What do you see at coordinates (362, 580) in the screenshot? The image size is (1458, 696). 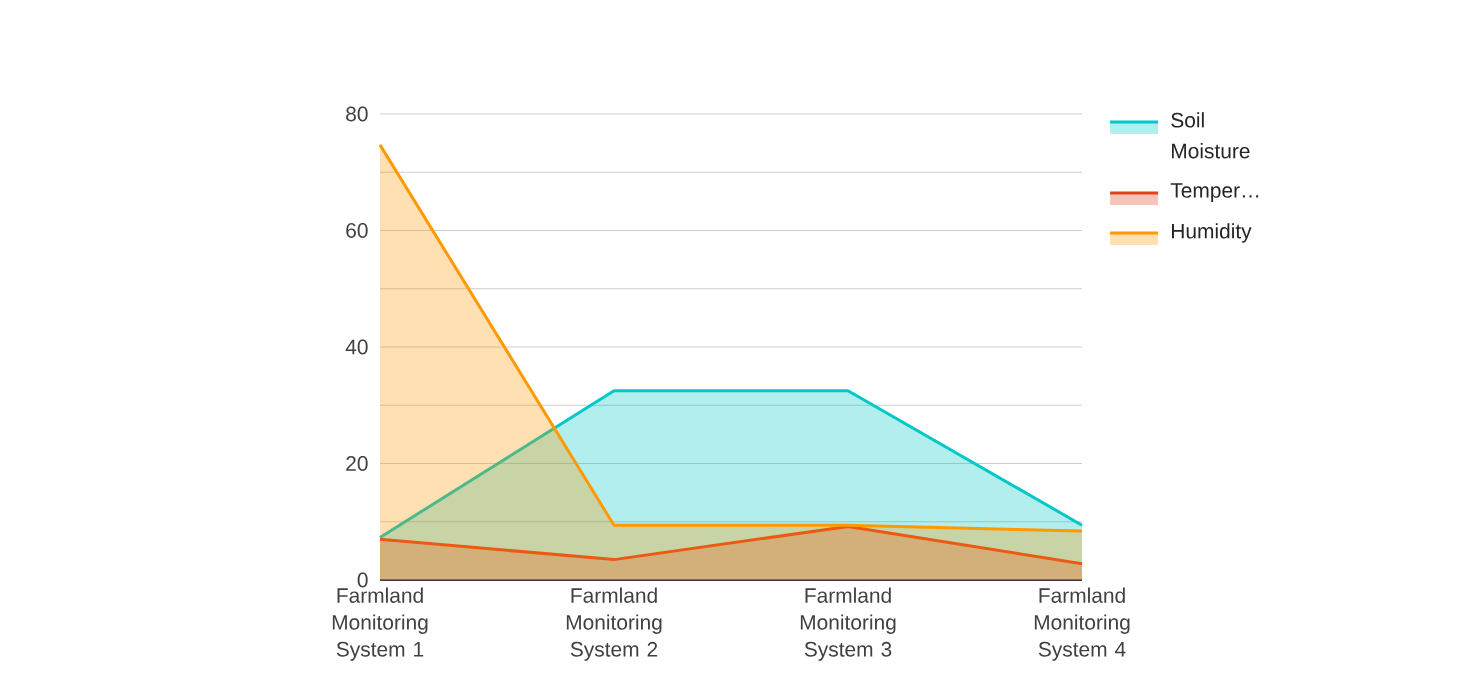 I see `y-tick-label: 0` at bounding box center [362, 580].